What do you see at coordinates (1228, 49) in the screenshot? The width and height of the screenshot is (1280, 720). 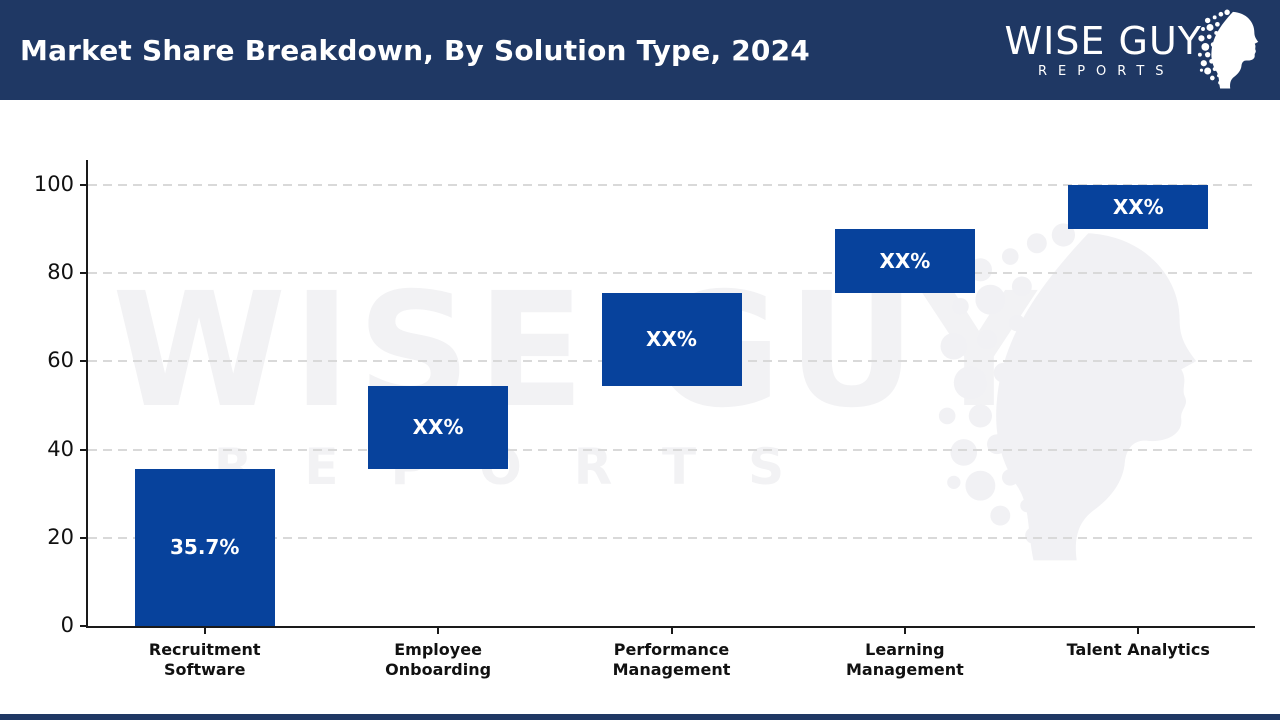 I see `logo-head-icon` at bounding box center [1228, 49].